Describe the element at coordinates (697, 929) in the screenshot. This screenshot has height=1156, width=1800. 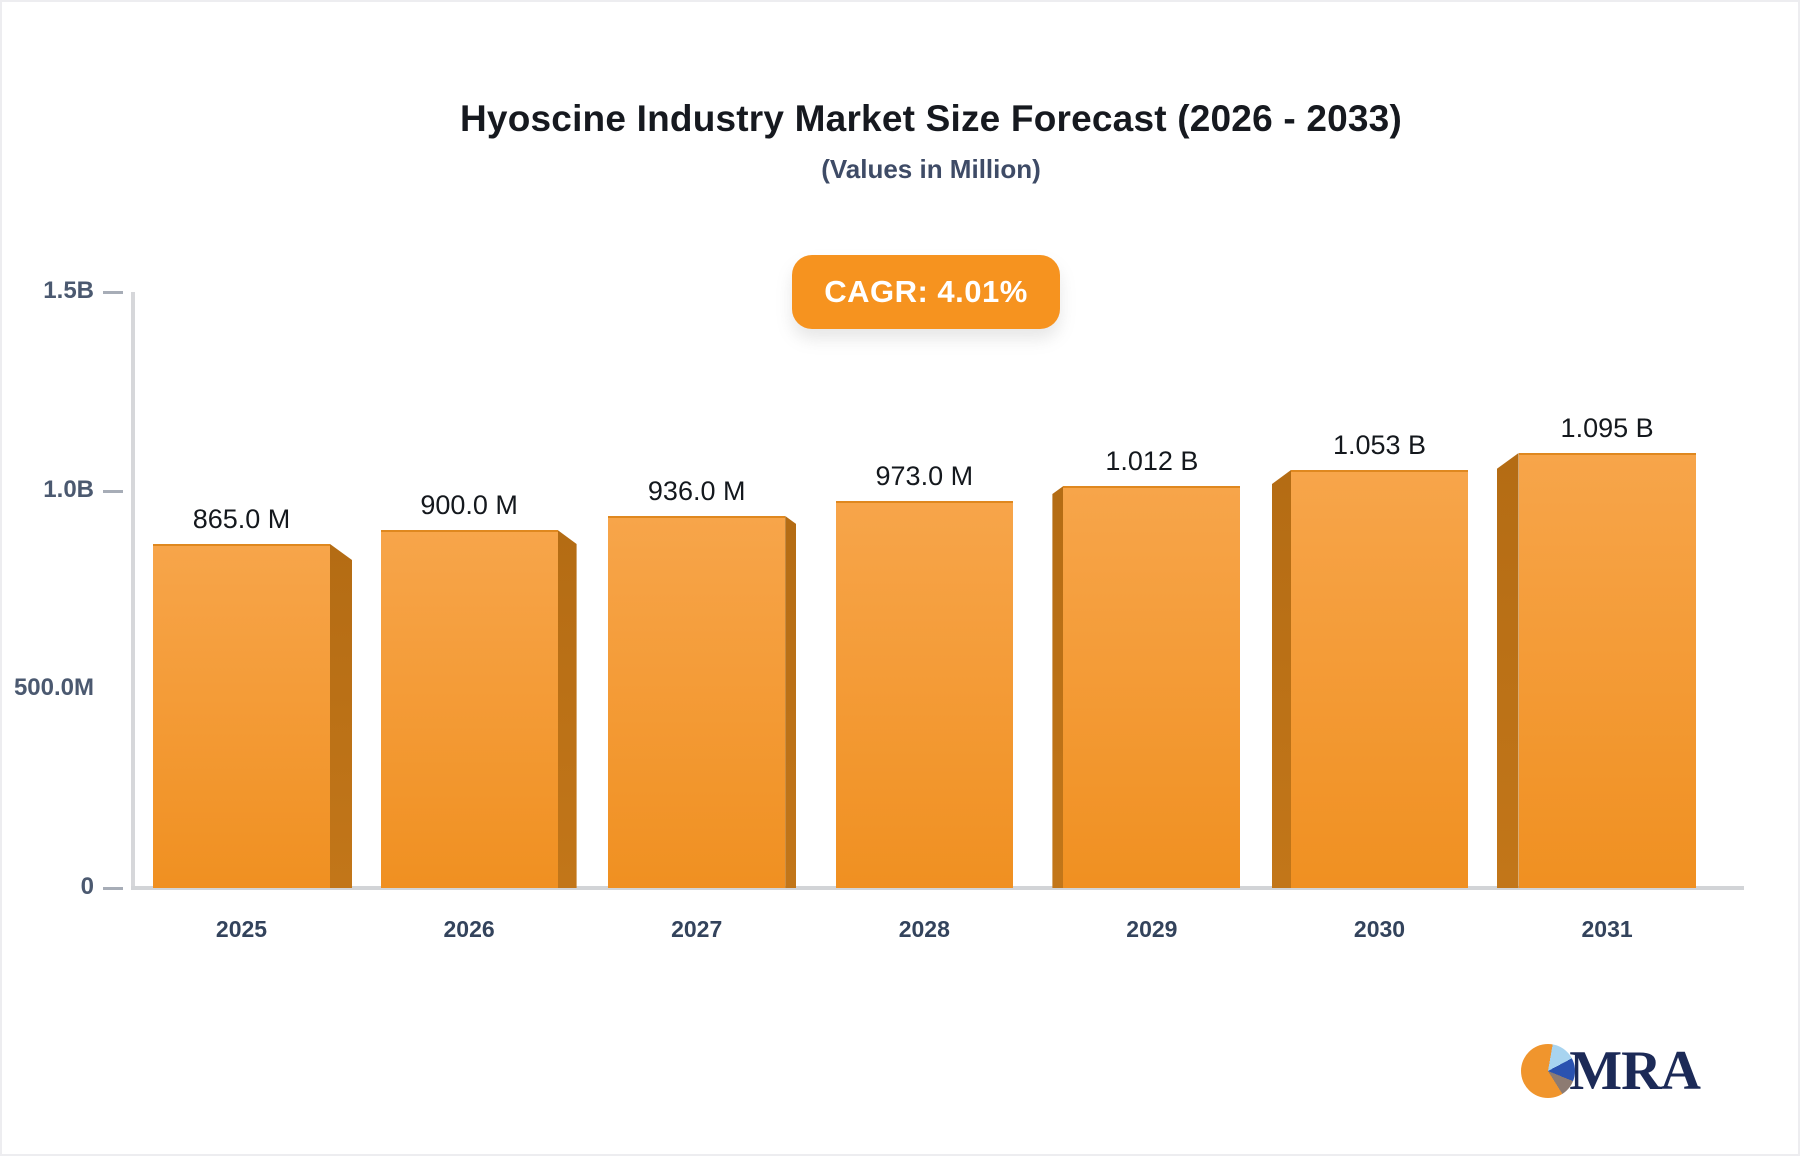
I see `x-tick-label: 2027` at that location.